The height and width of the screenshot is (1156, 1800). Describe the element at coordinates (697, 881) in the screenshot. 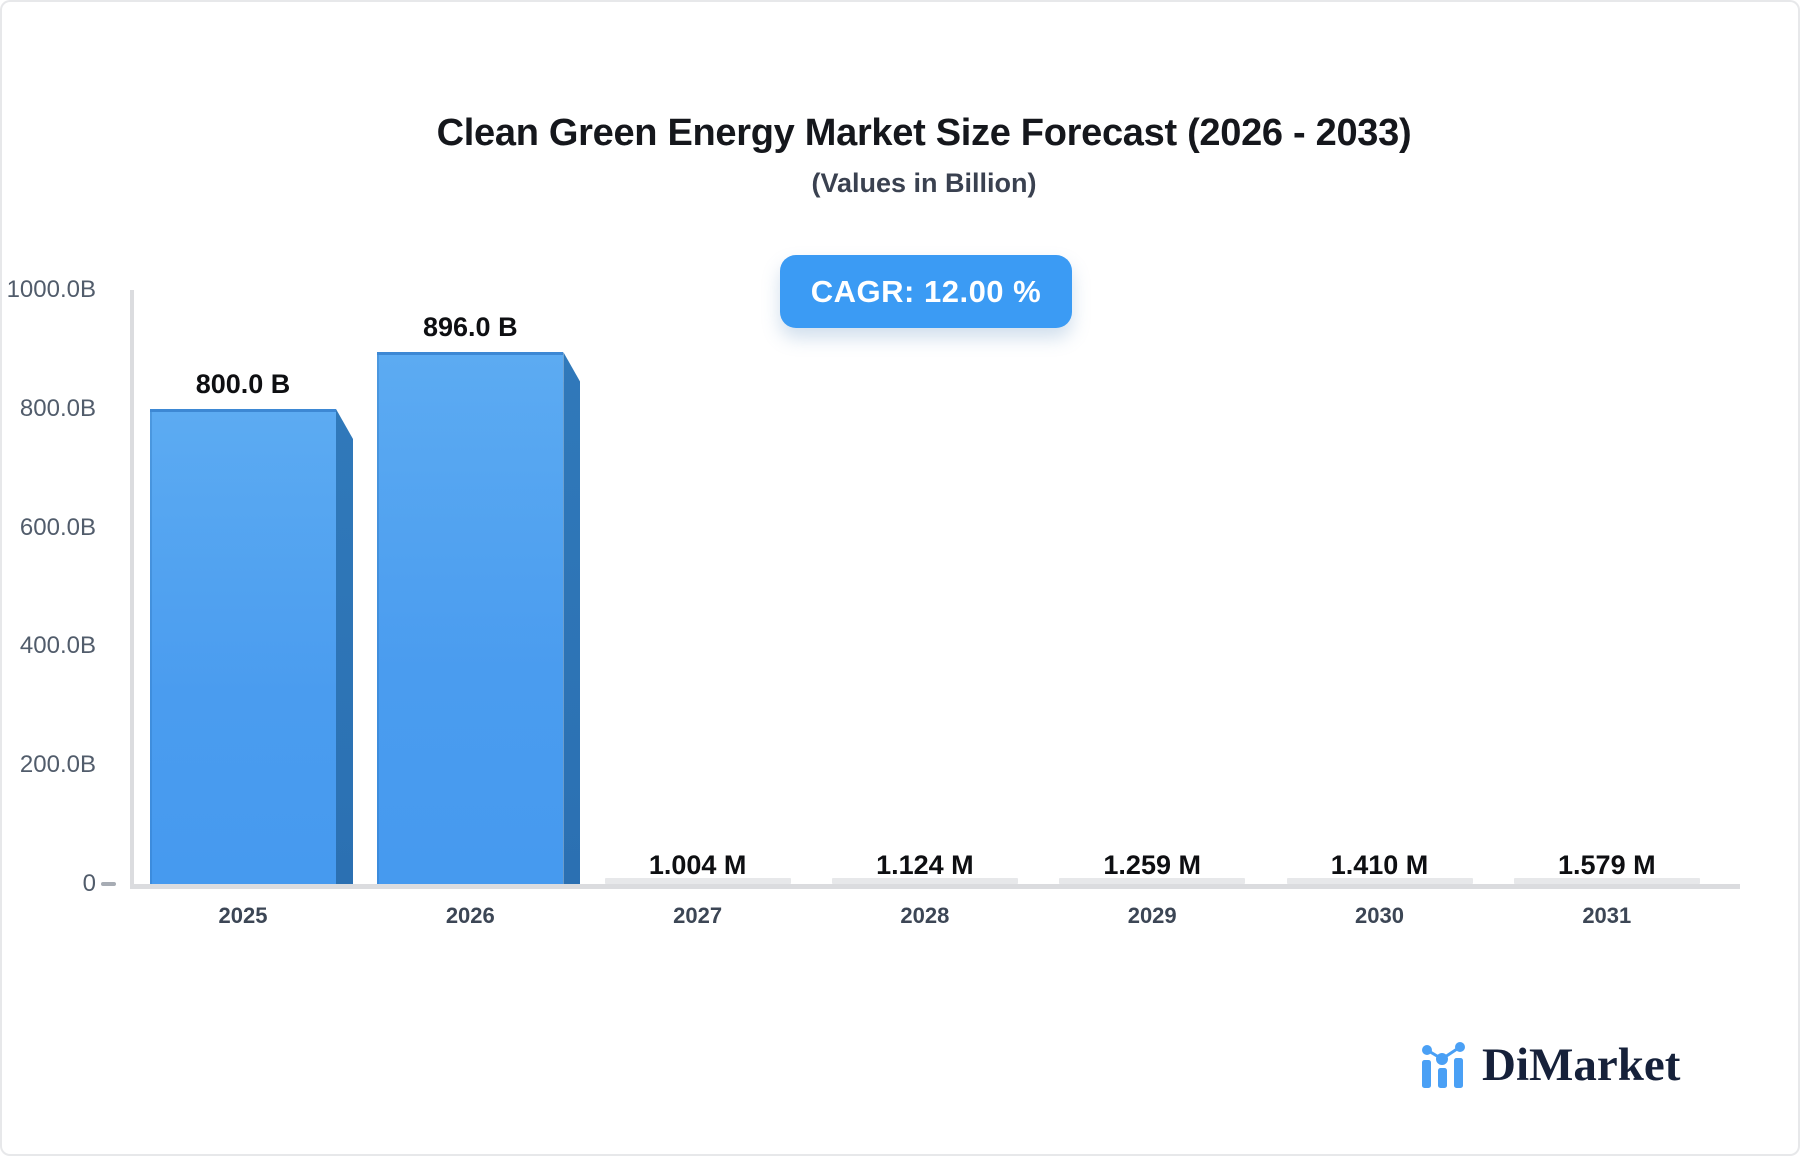

I see `bar-2027` at that location.